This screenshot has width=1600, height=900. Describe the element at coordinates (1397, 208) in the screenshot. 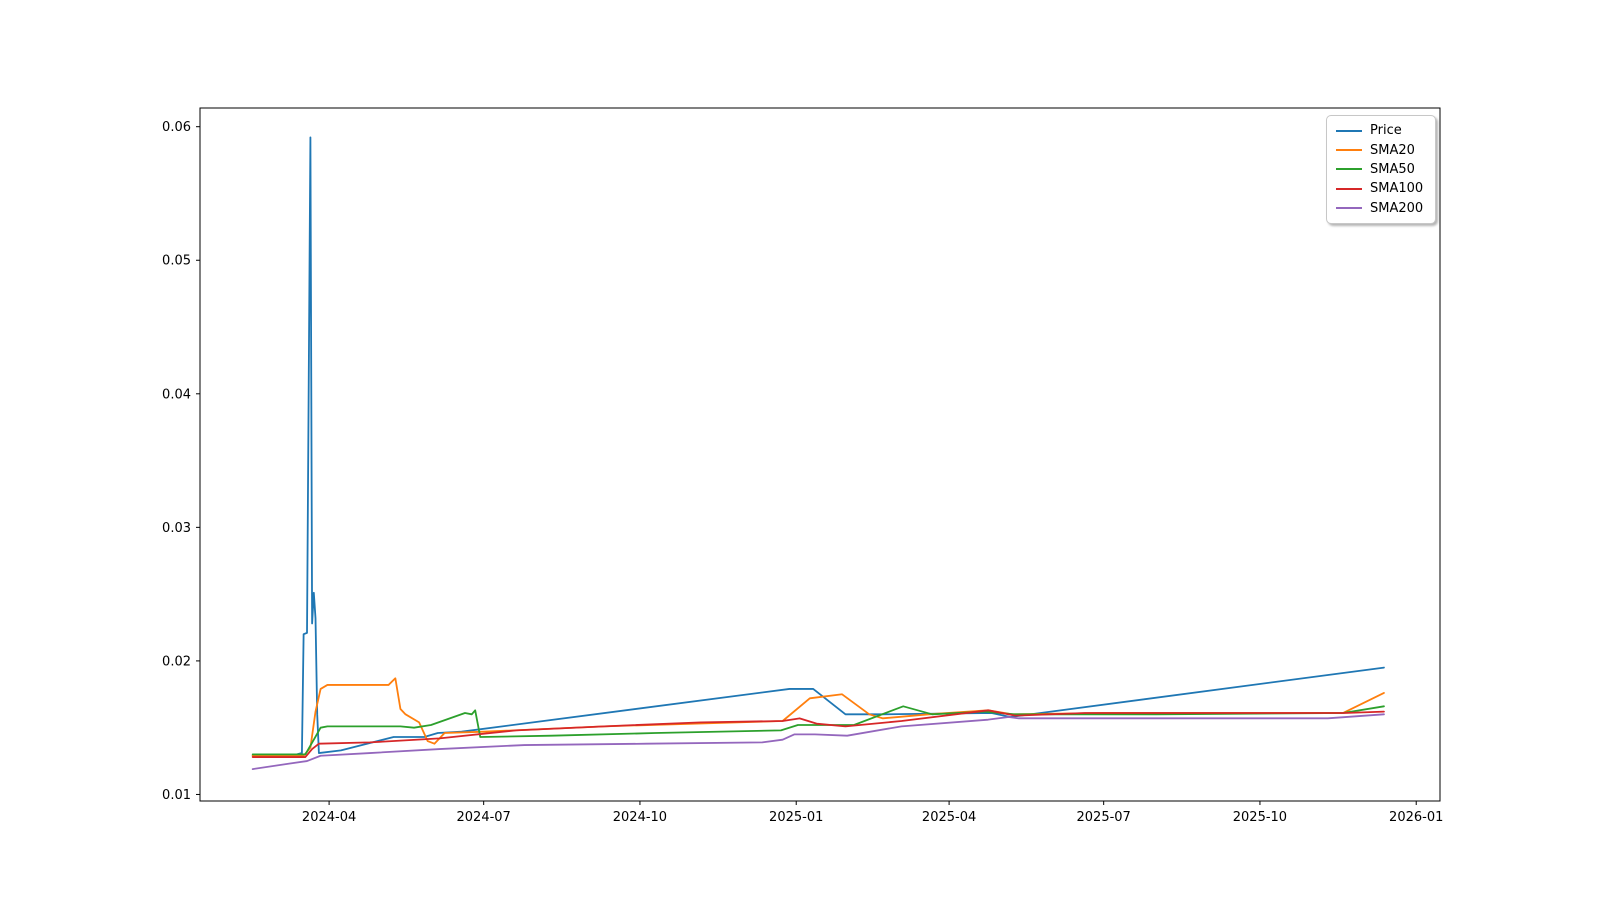

I see `legend-label: SMA200` at that location.